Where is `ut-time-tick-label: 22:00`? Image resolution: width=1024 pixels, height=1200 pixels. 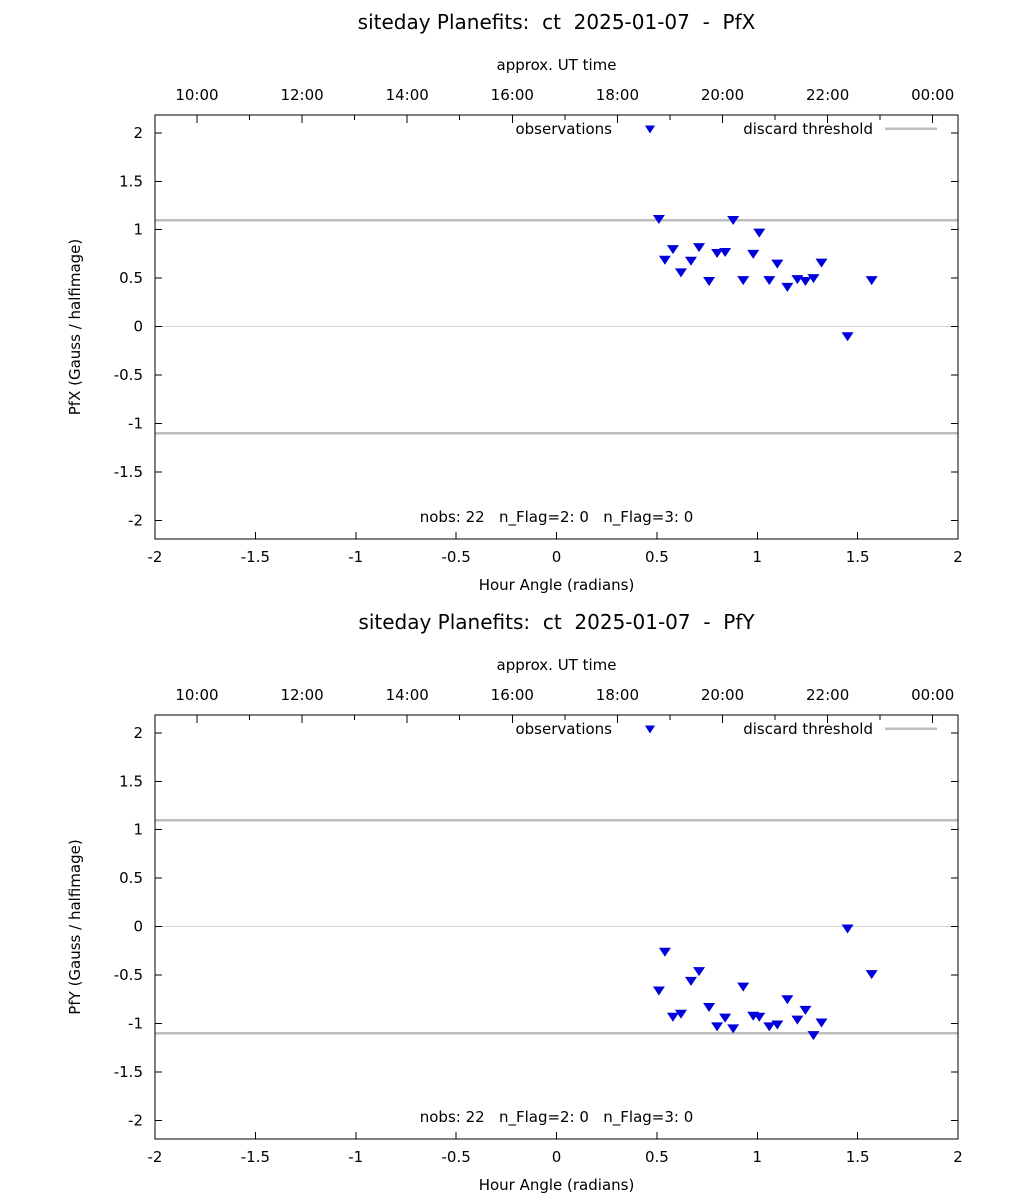 ut-time-tick-label: 22:00 is located at coordinates (827, 95).